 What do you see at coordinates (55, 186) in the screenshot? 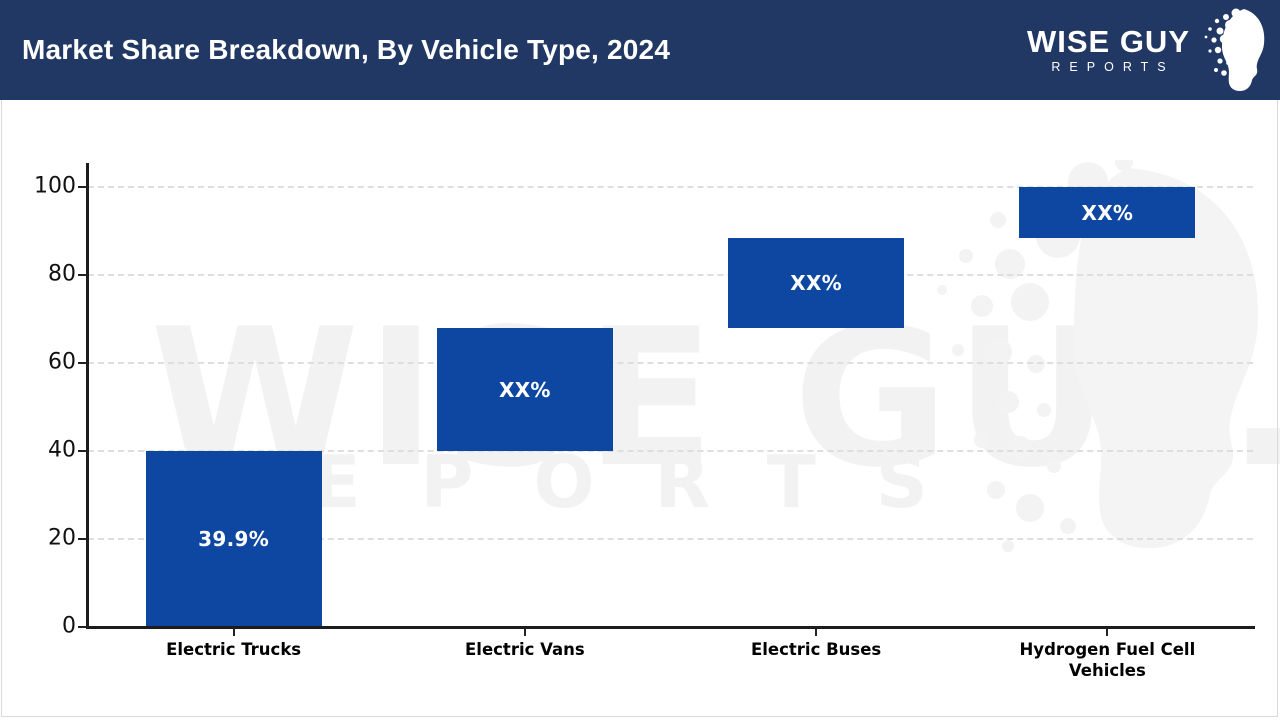
I see `y-tick-label-100: 100` at bounding box center [55, 186].